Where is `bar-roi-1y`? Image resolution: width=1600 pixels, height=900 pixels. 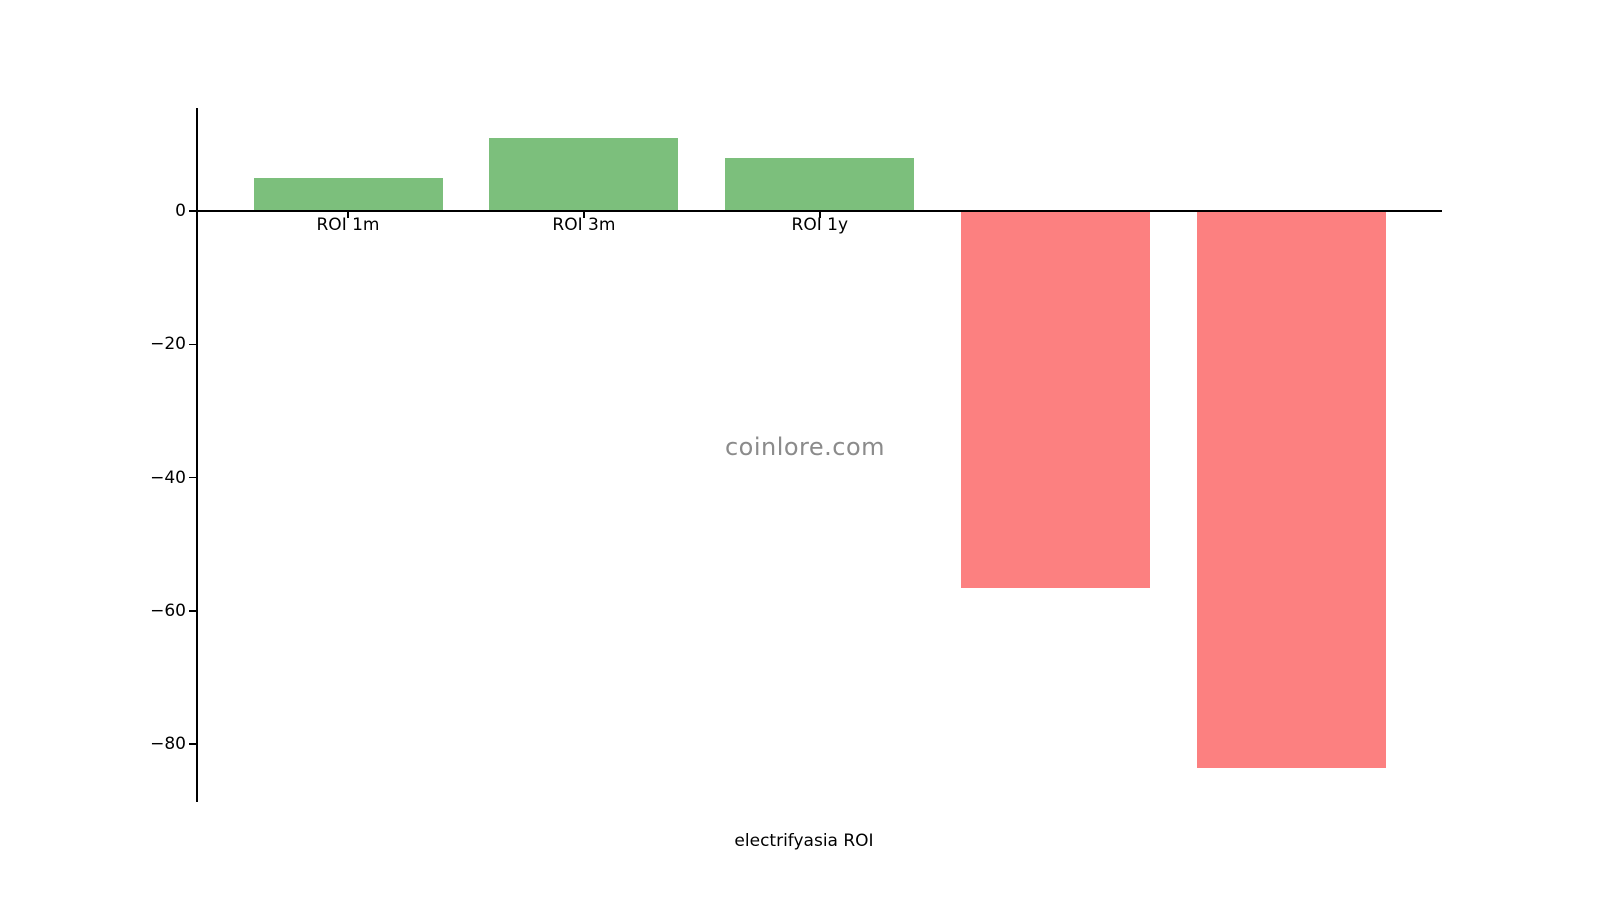 bar-roi-1y is located at coordinates (820, 184).